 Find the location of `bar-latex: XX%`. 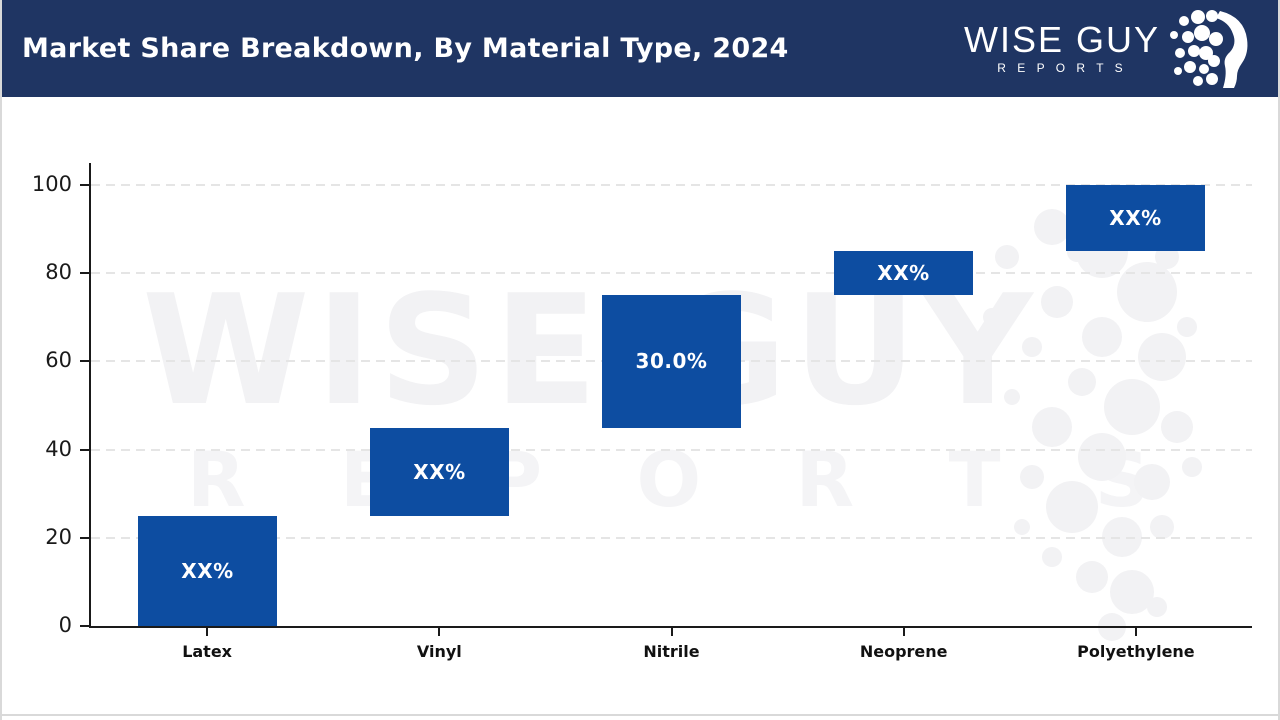

bar-latex: XX% is located at coordinates (207, 570).